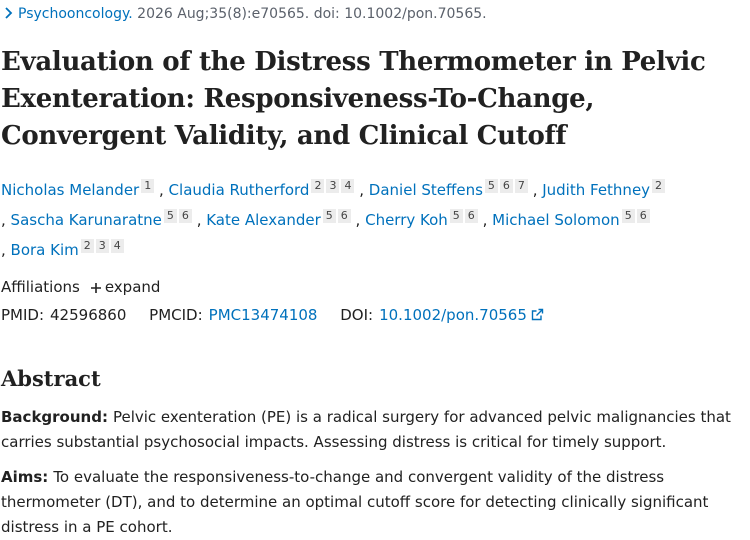 The width and height of the screenshot is (750, 540). Describe the element at coordinates (453, 315) in the screenshot. I see `doi-link: 10.1002/pon.70565` at that location.